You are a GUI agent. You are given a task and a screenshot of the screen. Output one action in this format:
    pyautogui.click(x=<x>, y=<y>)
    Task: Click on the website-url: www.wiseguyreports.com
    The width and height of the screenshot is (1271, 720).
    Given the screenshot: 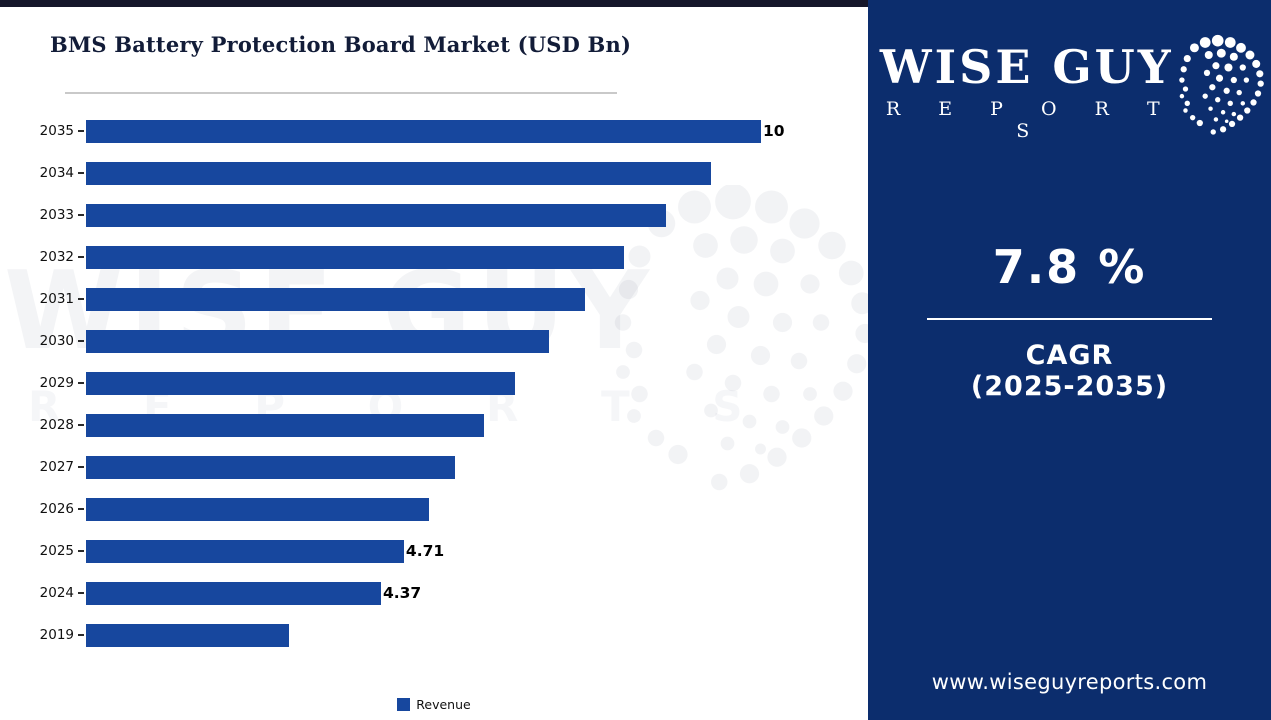 What is the action you would take?
    pyautogui.click(x=1069, y=682)
    